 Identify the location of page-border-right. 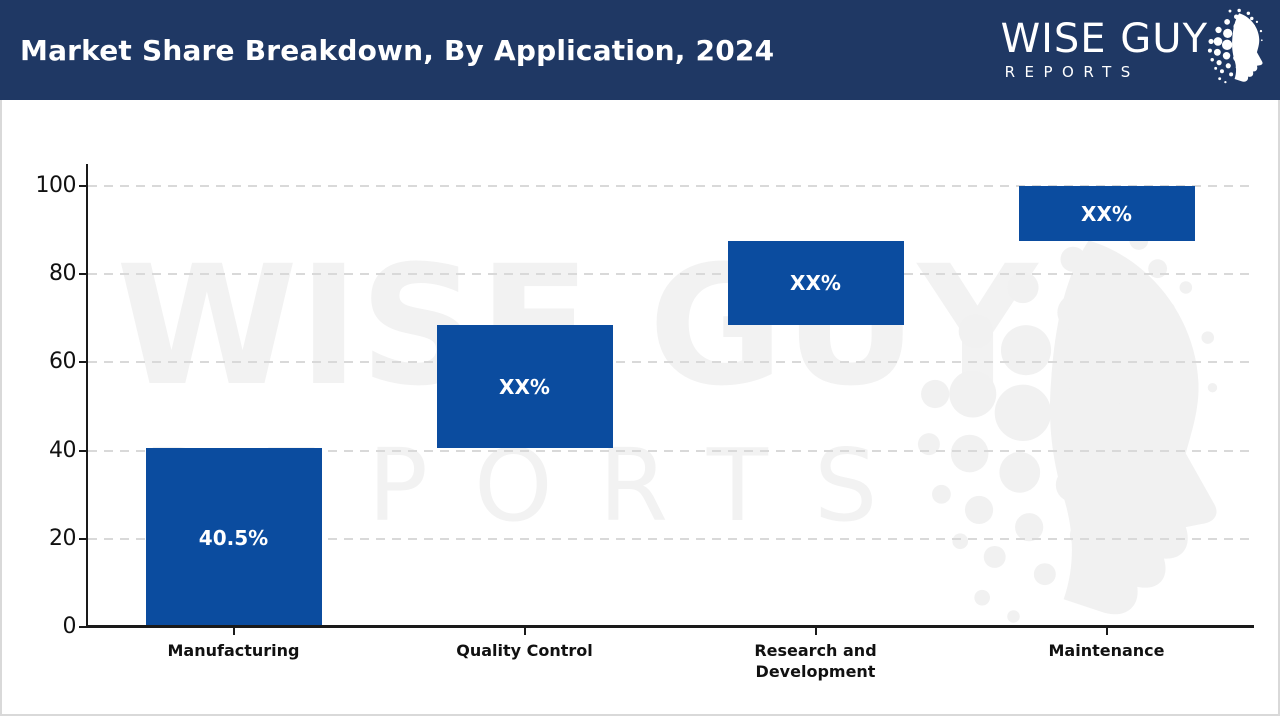
(1279, 408).